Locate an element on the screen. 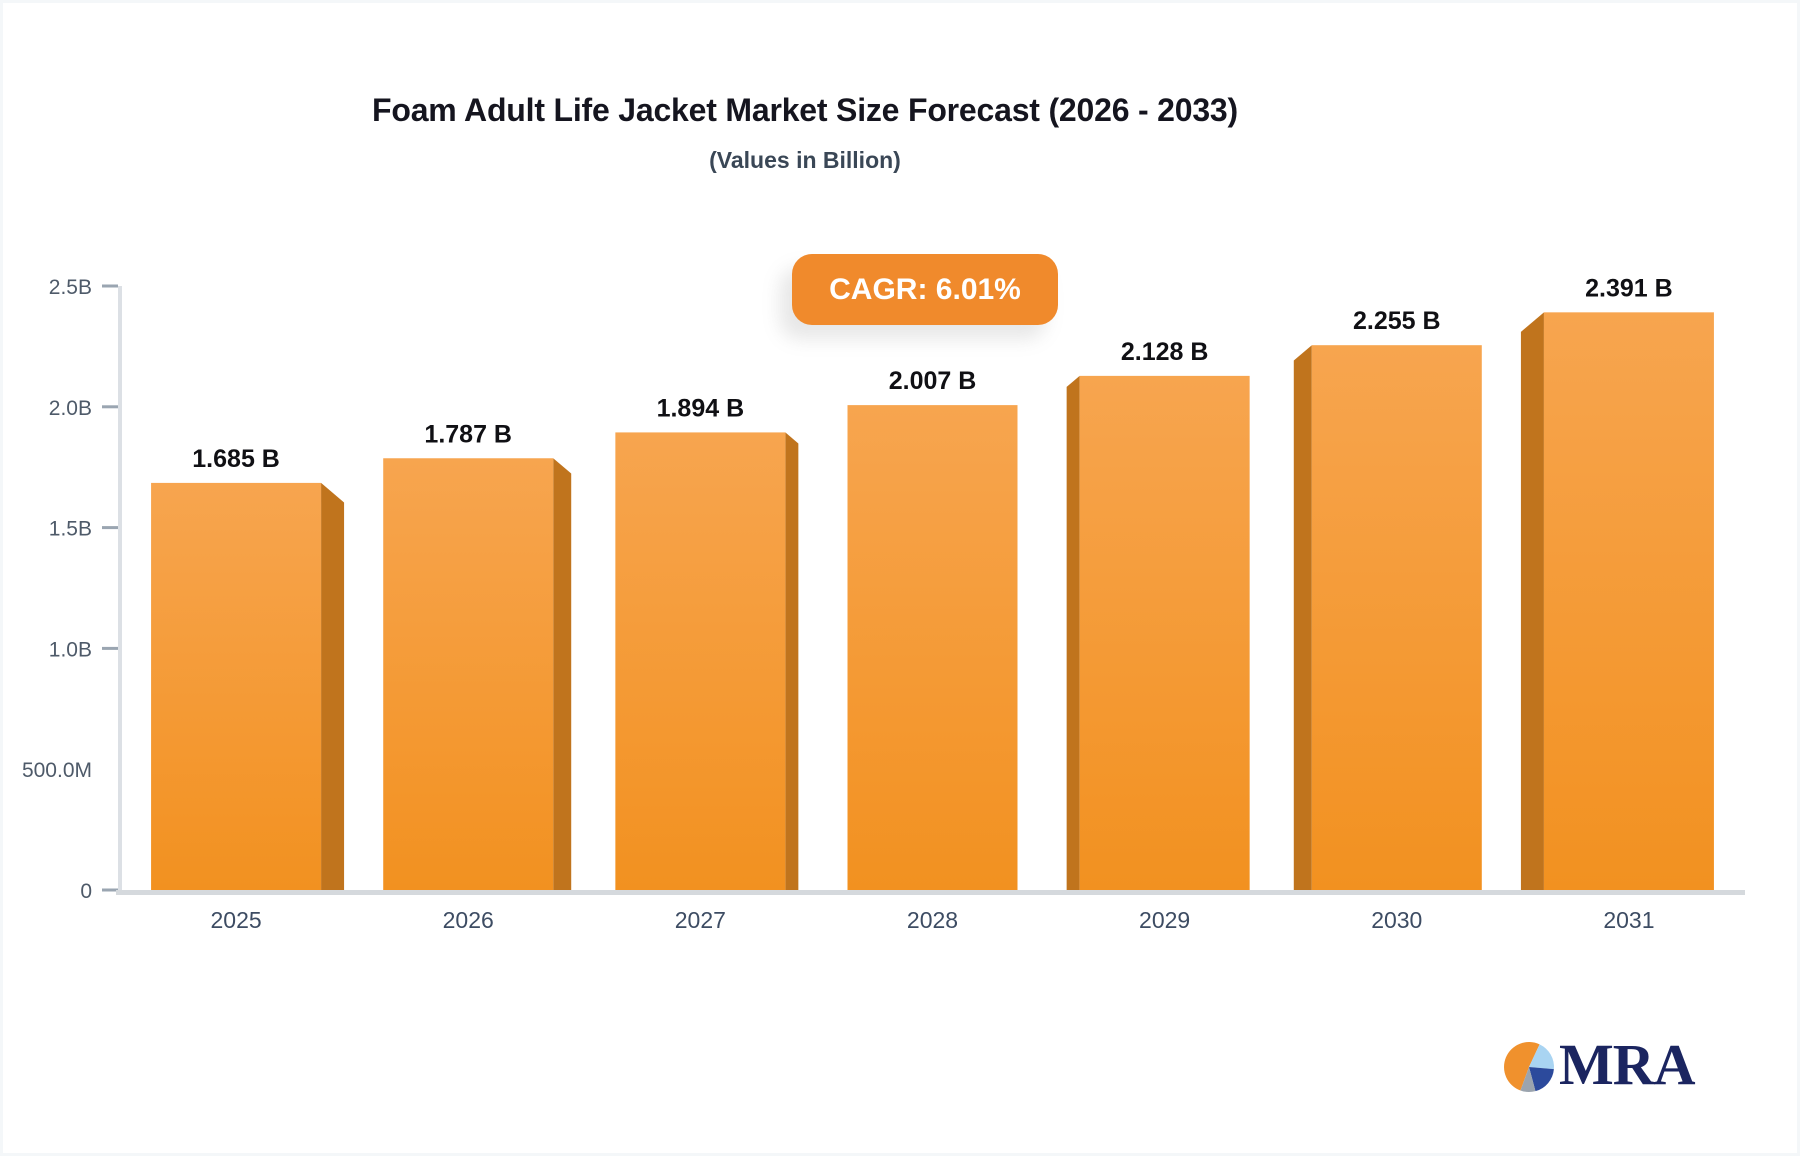 The width and height of the screenshot is (1800, 1156). x-axis-label-2028: 2028 is located at coordinates (932, 920).